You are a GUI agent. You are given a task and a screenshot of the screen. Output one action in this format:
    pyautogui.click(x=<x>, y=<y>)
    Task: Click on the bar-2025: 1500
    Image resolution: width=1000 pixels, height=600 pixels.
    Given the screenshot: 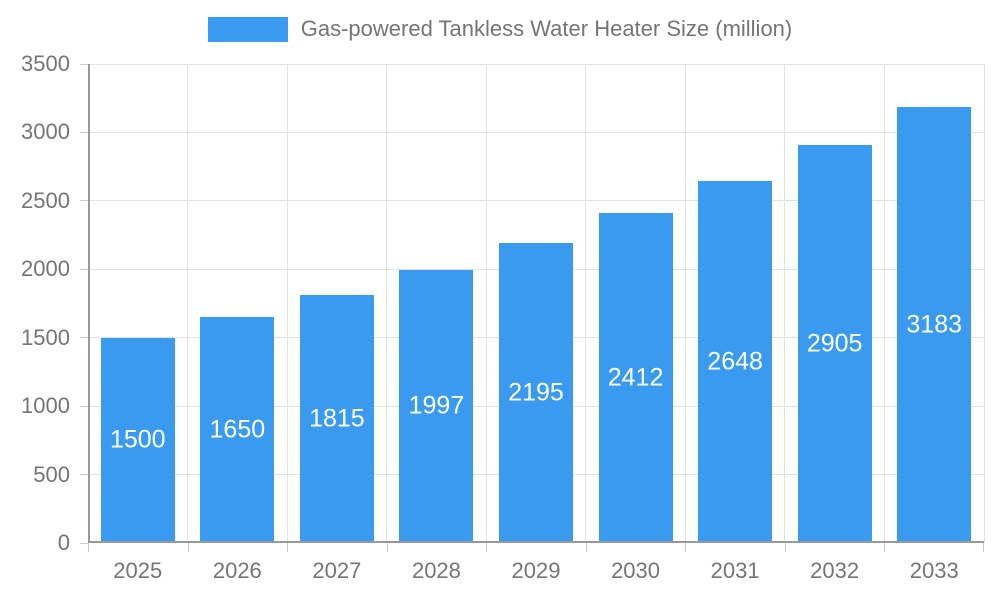 What is the action you would take?
    pyautogui.click(x=137, y=440)
    